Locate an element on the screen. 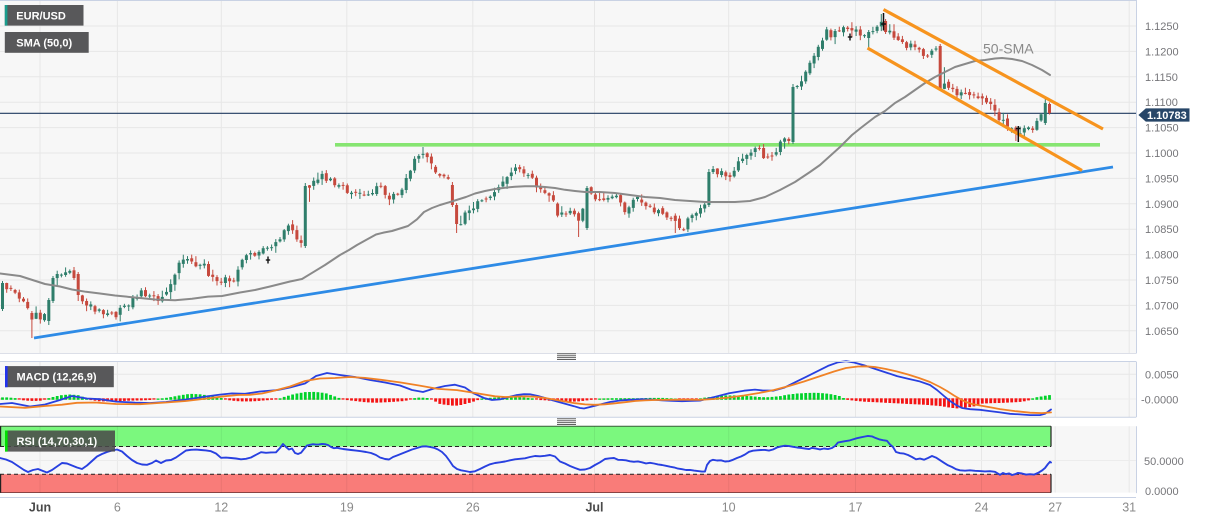 This screenshot has width=1207, height=521. svg-text: 1.0950 is located at coordinates (1162, 179).